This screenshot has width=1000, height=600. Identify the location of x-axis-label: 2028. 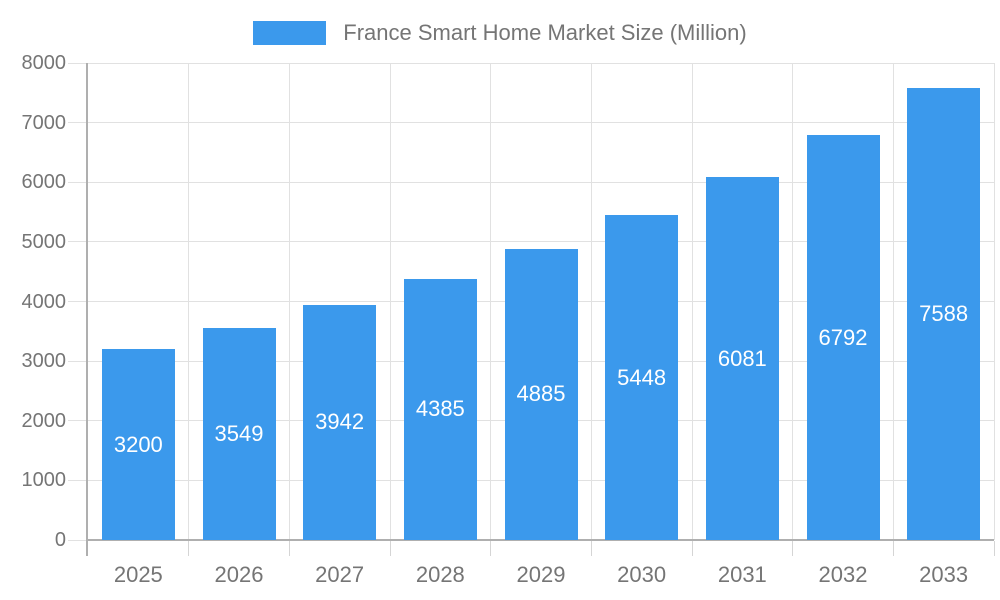
(440, 574).